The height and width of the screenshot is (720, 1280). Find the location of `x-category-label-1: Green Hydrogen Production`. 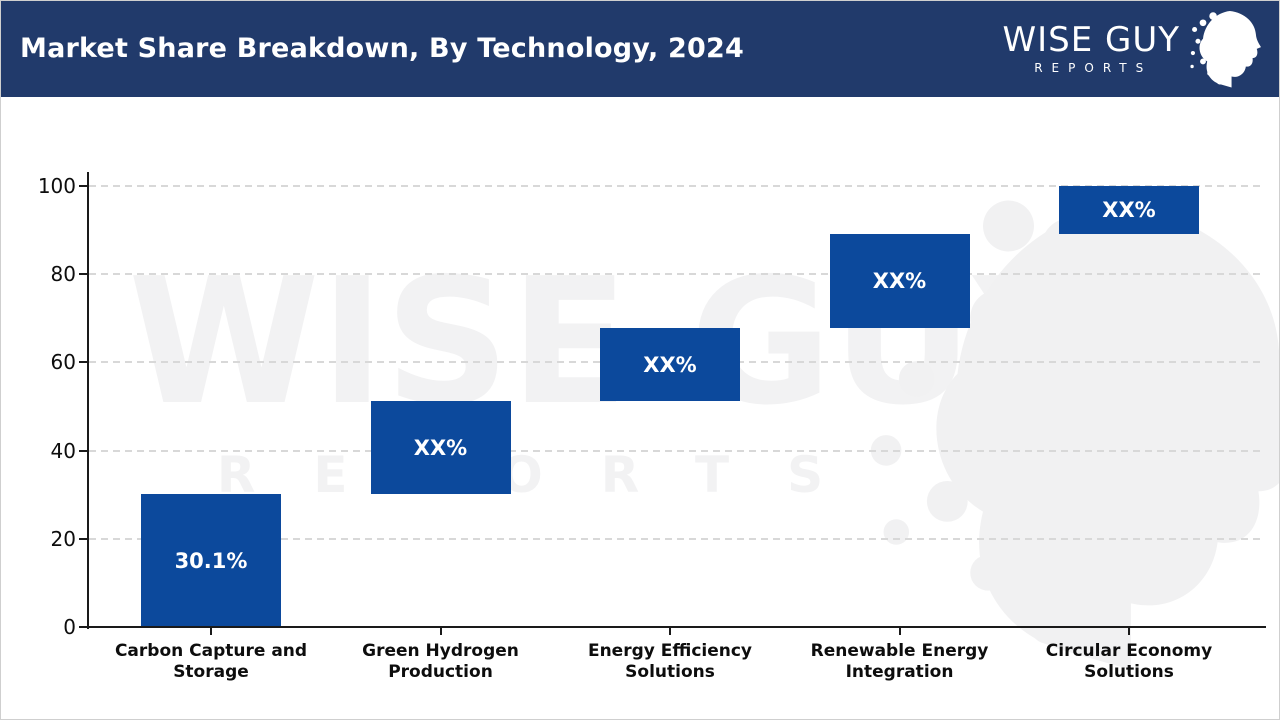

x-category-label-1: Green Hydrogen Production is located at coordinates (440, 661).